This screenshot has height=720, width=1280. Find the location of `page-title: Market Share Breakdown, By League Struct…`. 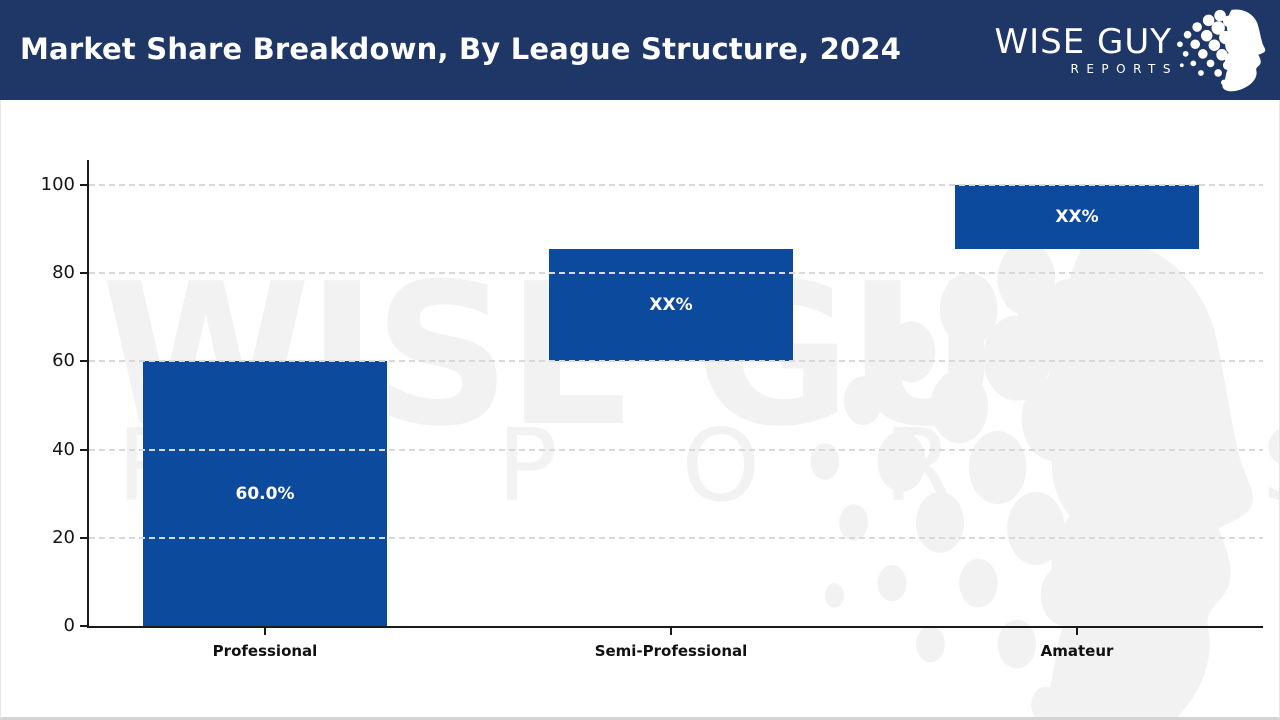

page-title: Market Share Breakdown, By League Struct… is located at coordinates (461, 49).